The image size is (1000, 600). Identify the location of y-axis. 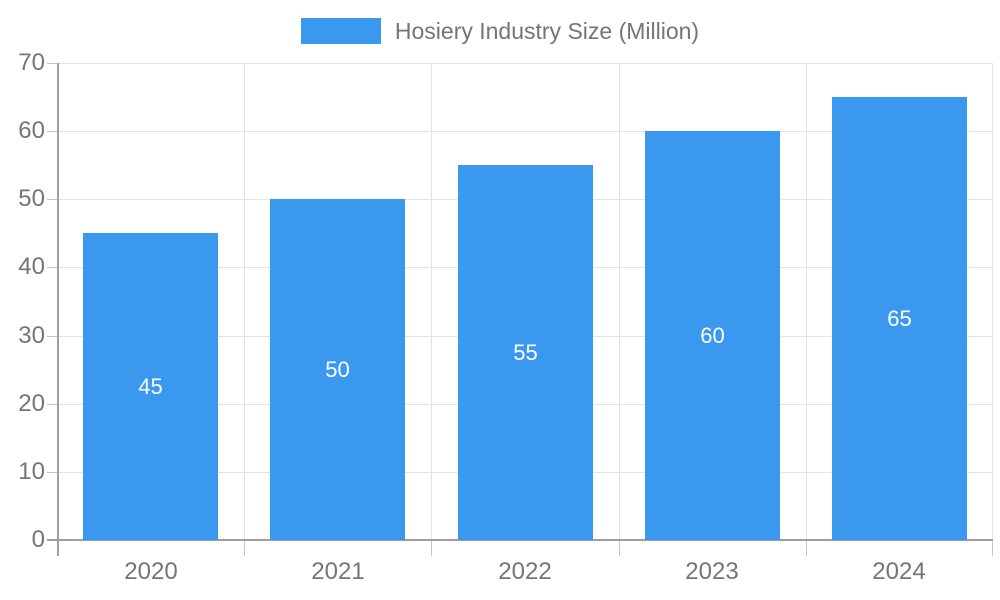
(58, 309).